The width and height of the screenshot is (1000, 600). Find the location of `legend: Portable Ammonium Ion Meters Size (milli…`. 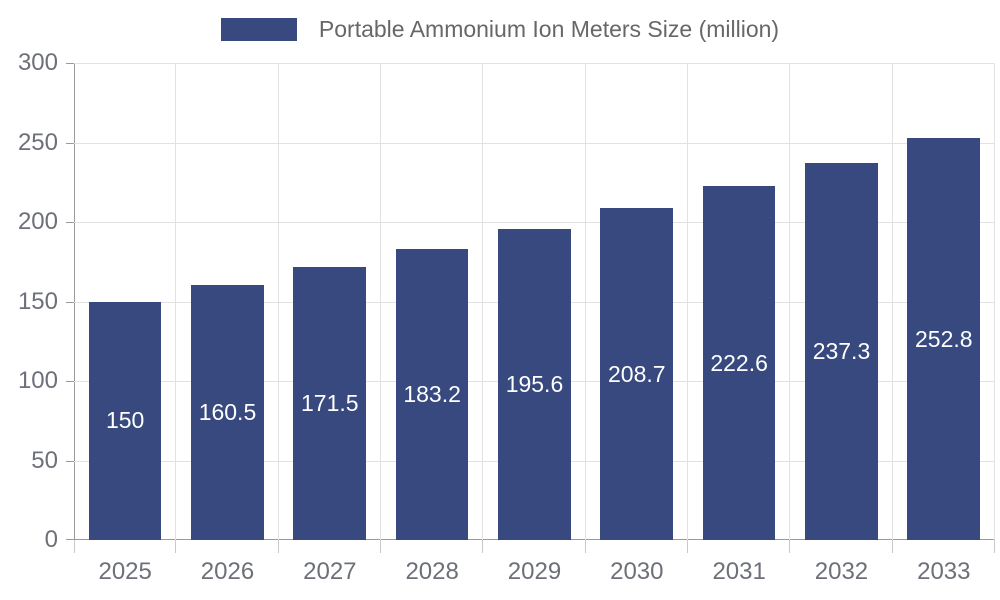

legend: Portable Ammonium Ion Meters Size (milli… is located at coordinates (500, 30).